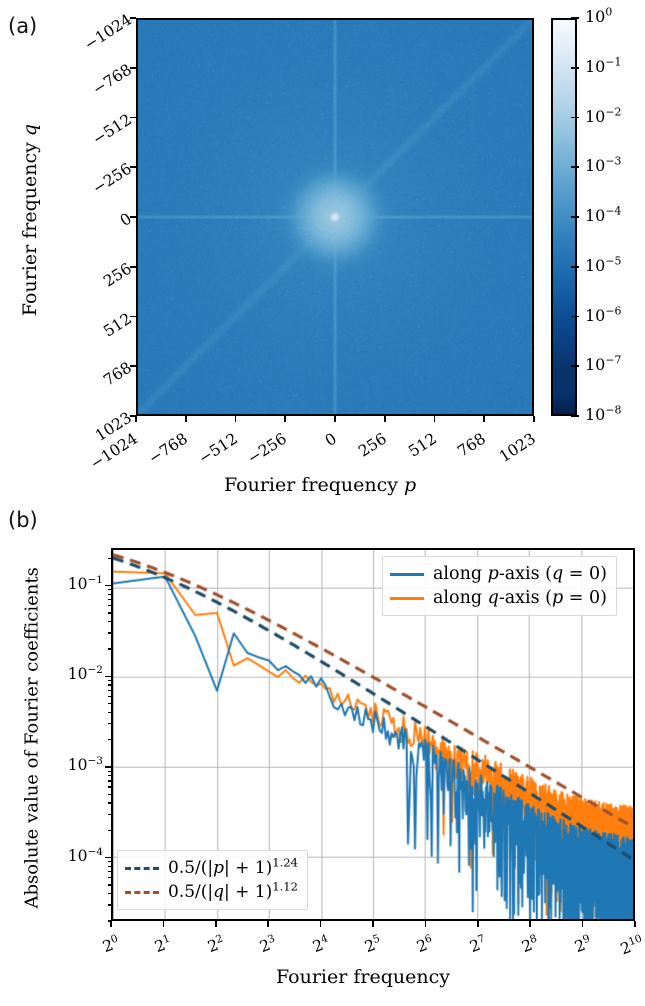  I want to click on panel-b-xticklabel: 21, so click(162, 944).